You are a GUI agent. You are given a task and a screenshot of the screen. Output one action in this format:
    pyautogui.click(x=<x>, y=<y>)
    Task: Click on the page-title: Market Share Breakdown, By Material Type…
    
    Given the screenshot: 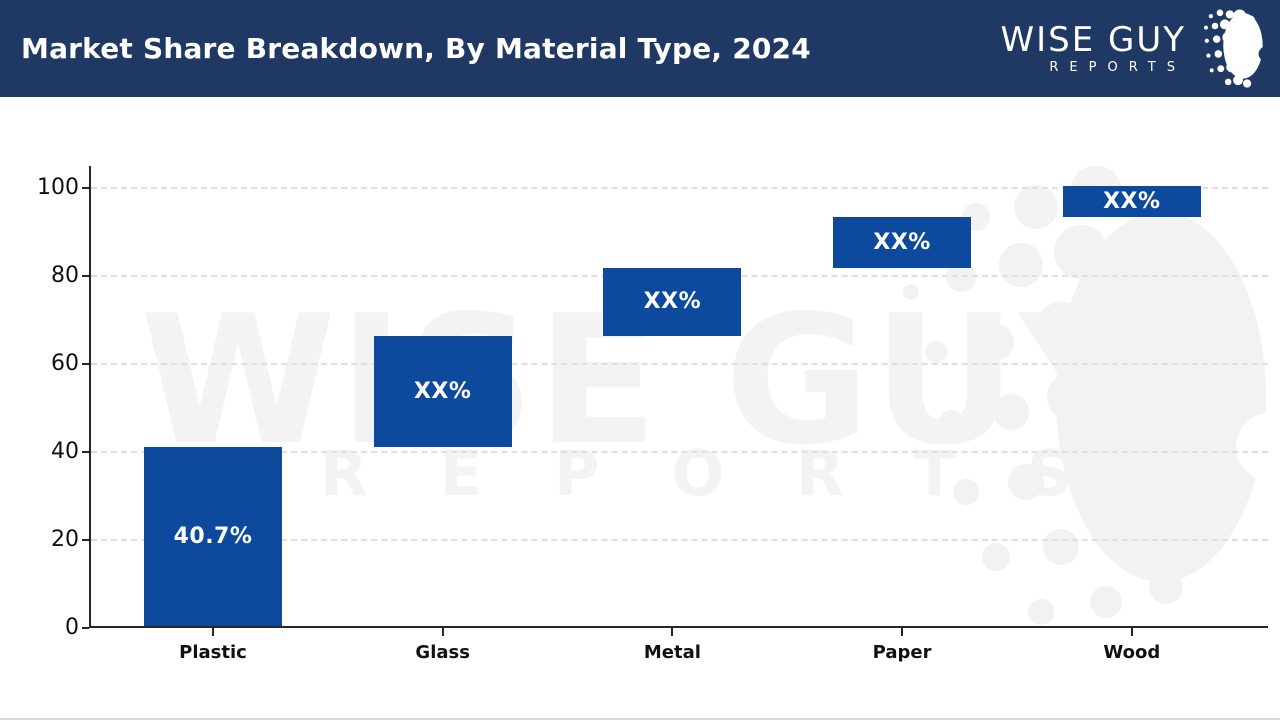 What is the action you would take?
    pyautogui.click(x=416, y=48)
    